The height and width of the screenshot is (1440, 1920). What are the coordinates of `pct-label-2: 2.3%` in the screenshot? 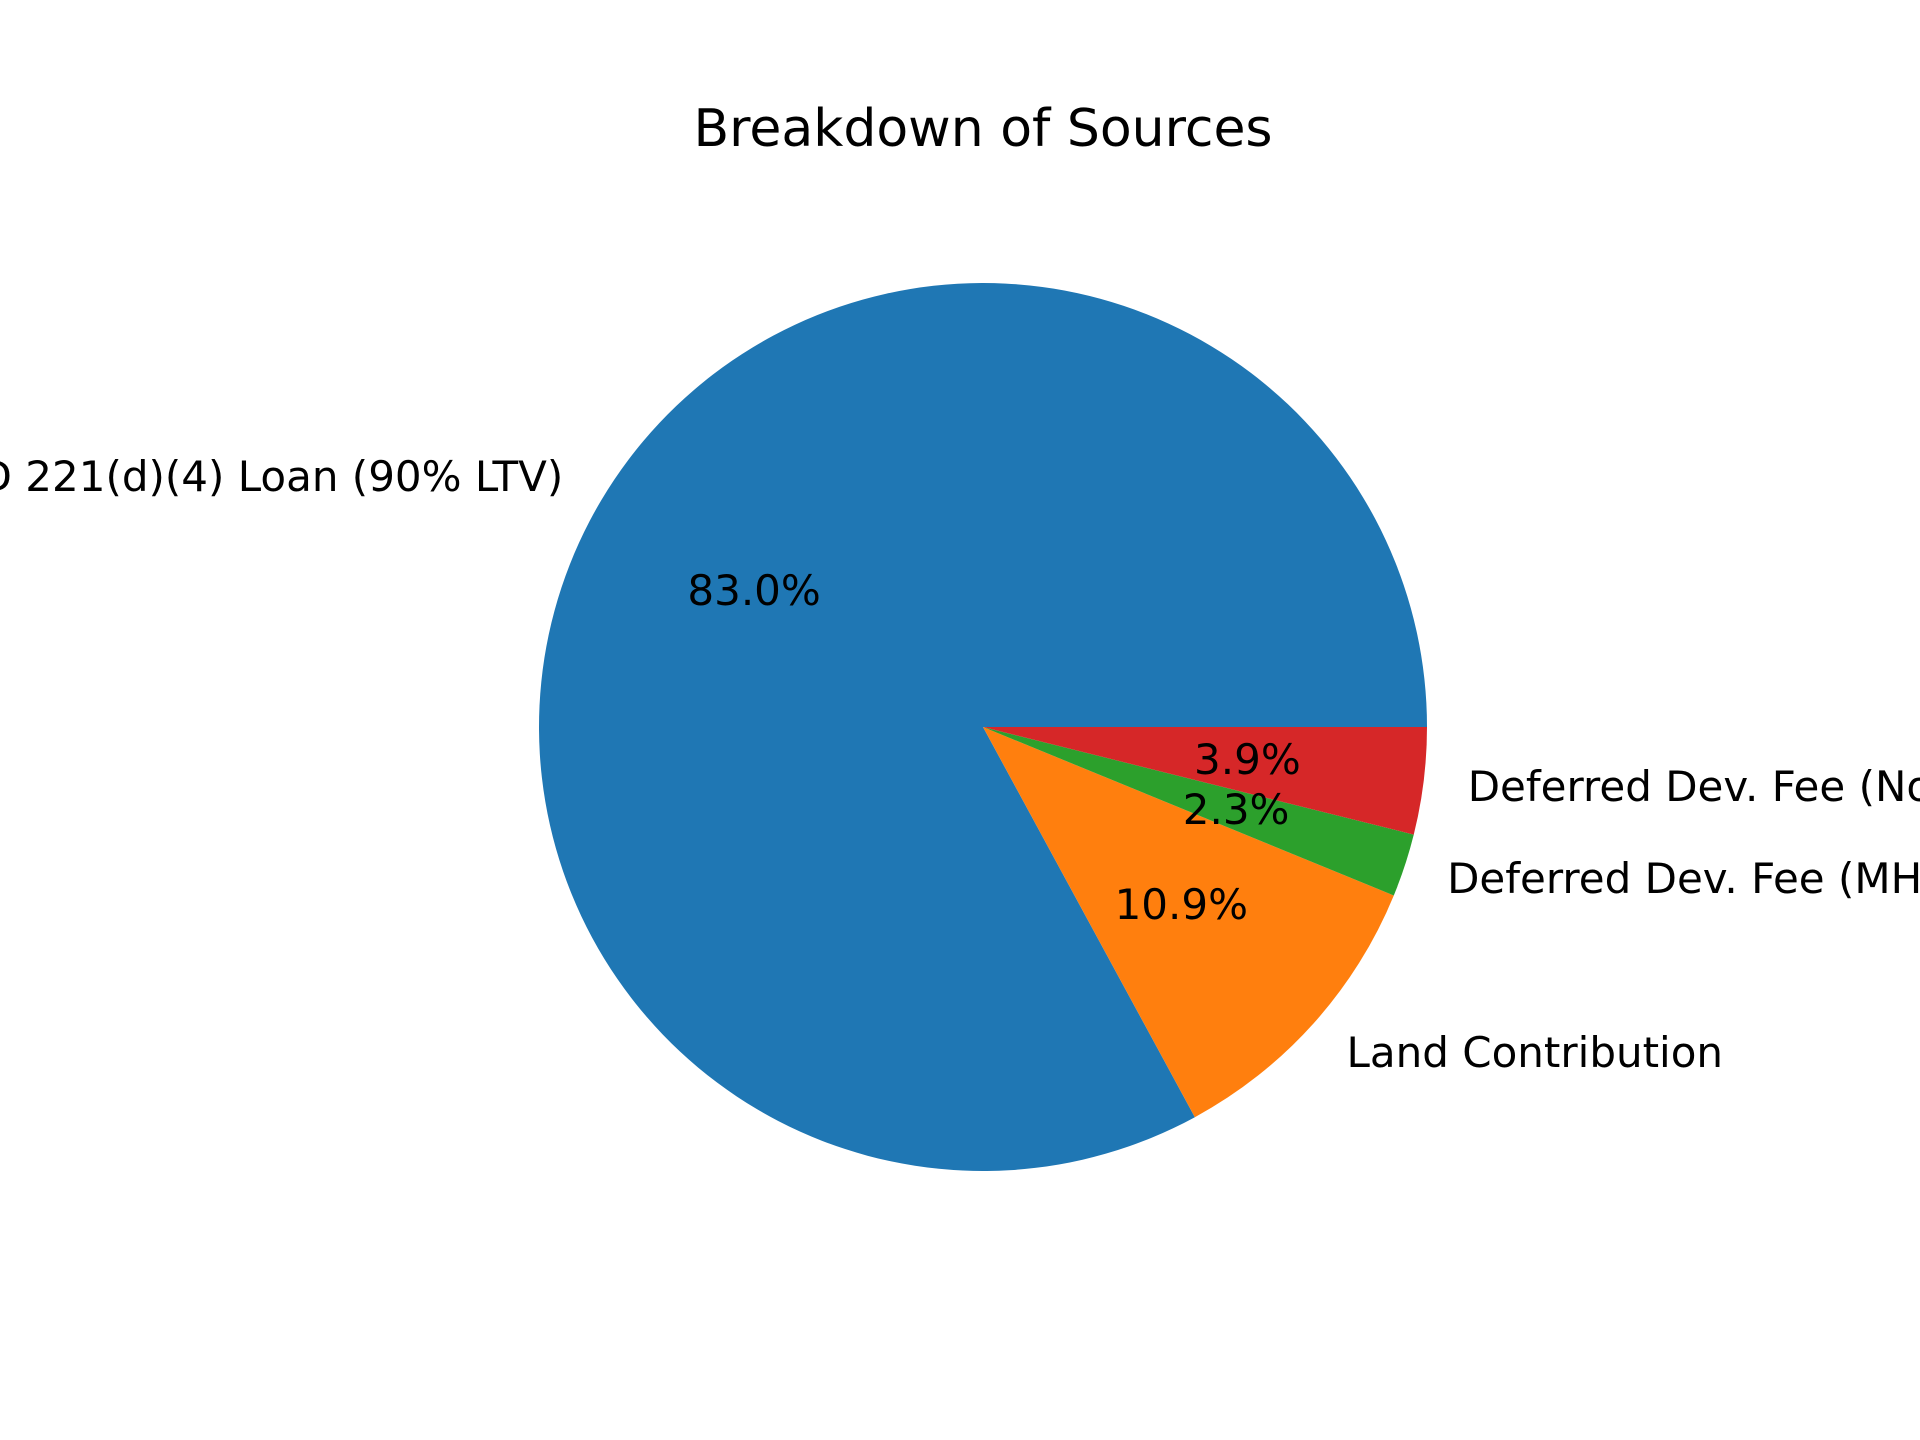 It's located at (1236, 809).